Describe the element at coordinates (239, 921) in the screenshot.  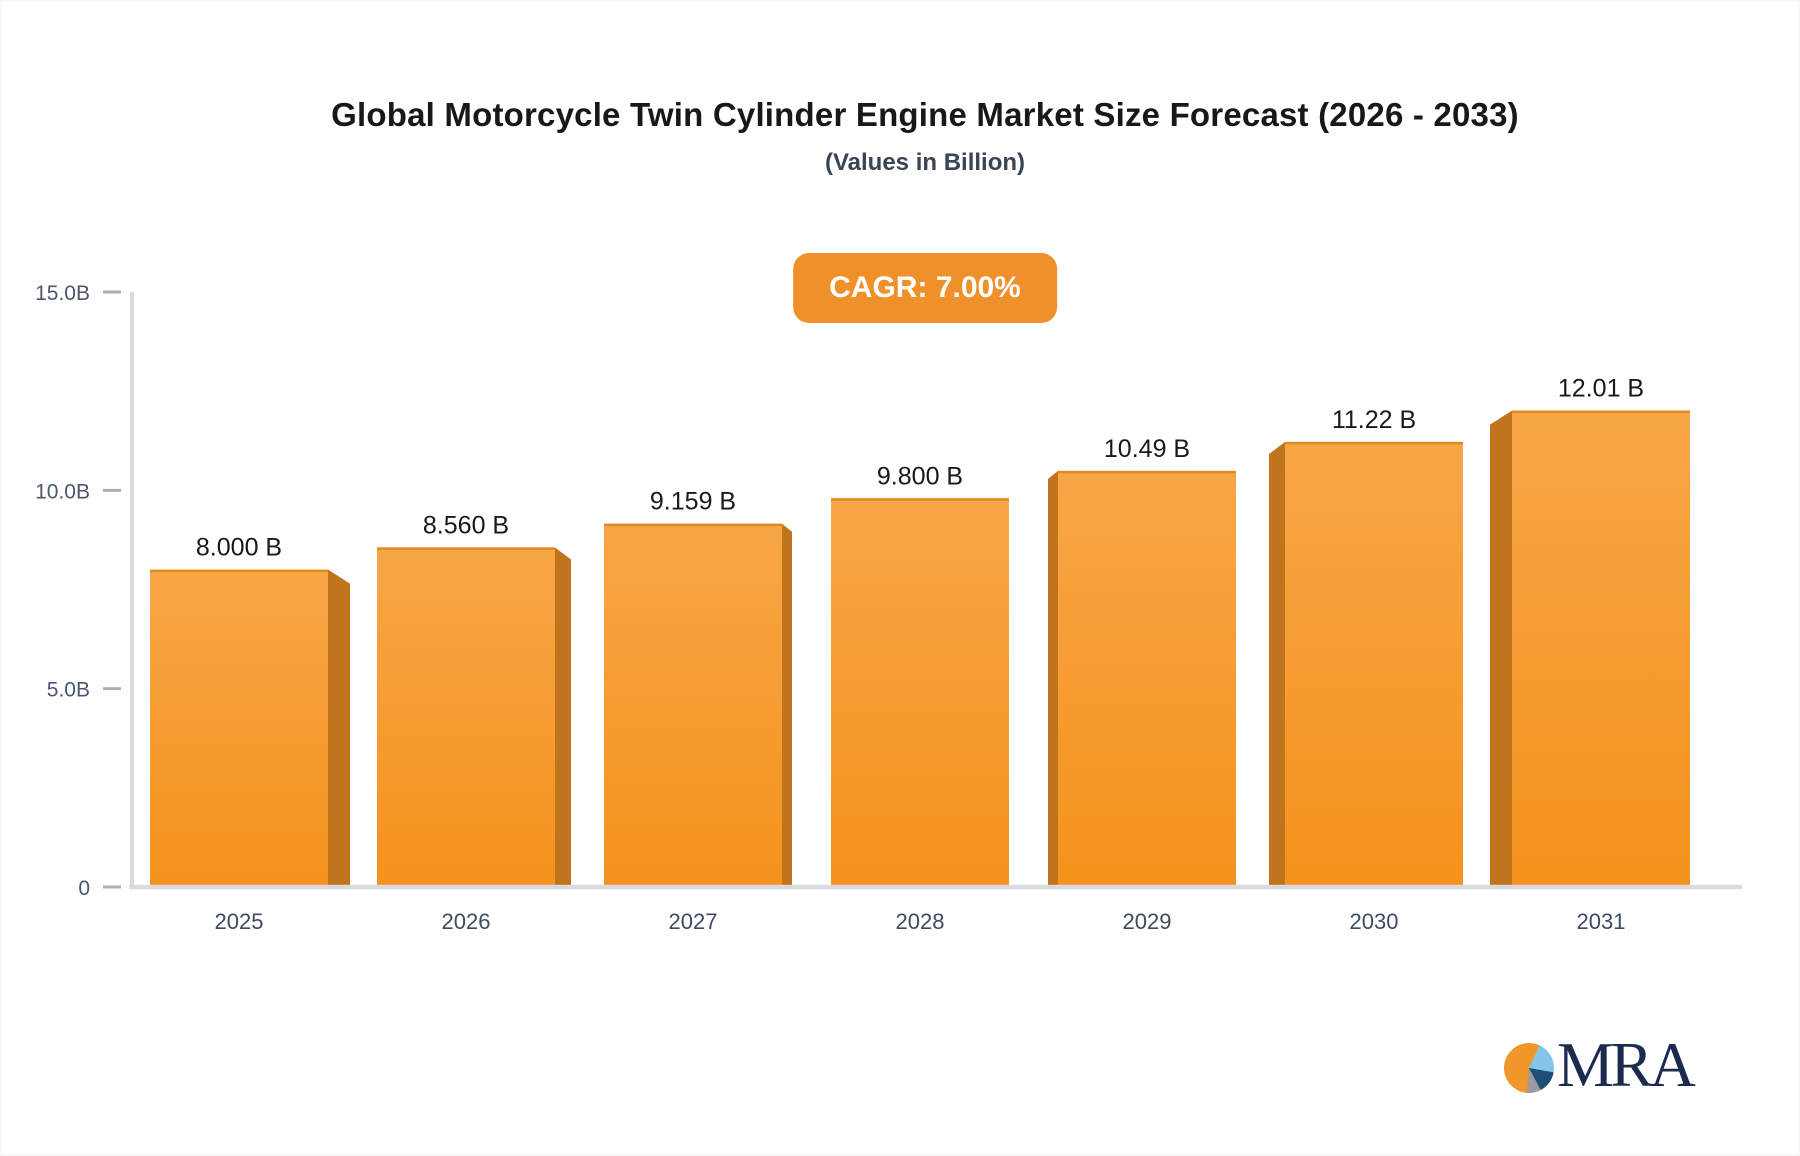
I see `x-axis-label-2025: 2025` at that location.